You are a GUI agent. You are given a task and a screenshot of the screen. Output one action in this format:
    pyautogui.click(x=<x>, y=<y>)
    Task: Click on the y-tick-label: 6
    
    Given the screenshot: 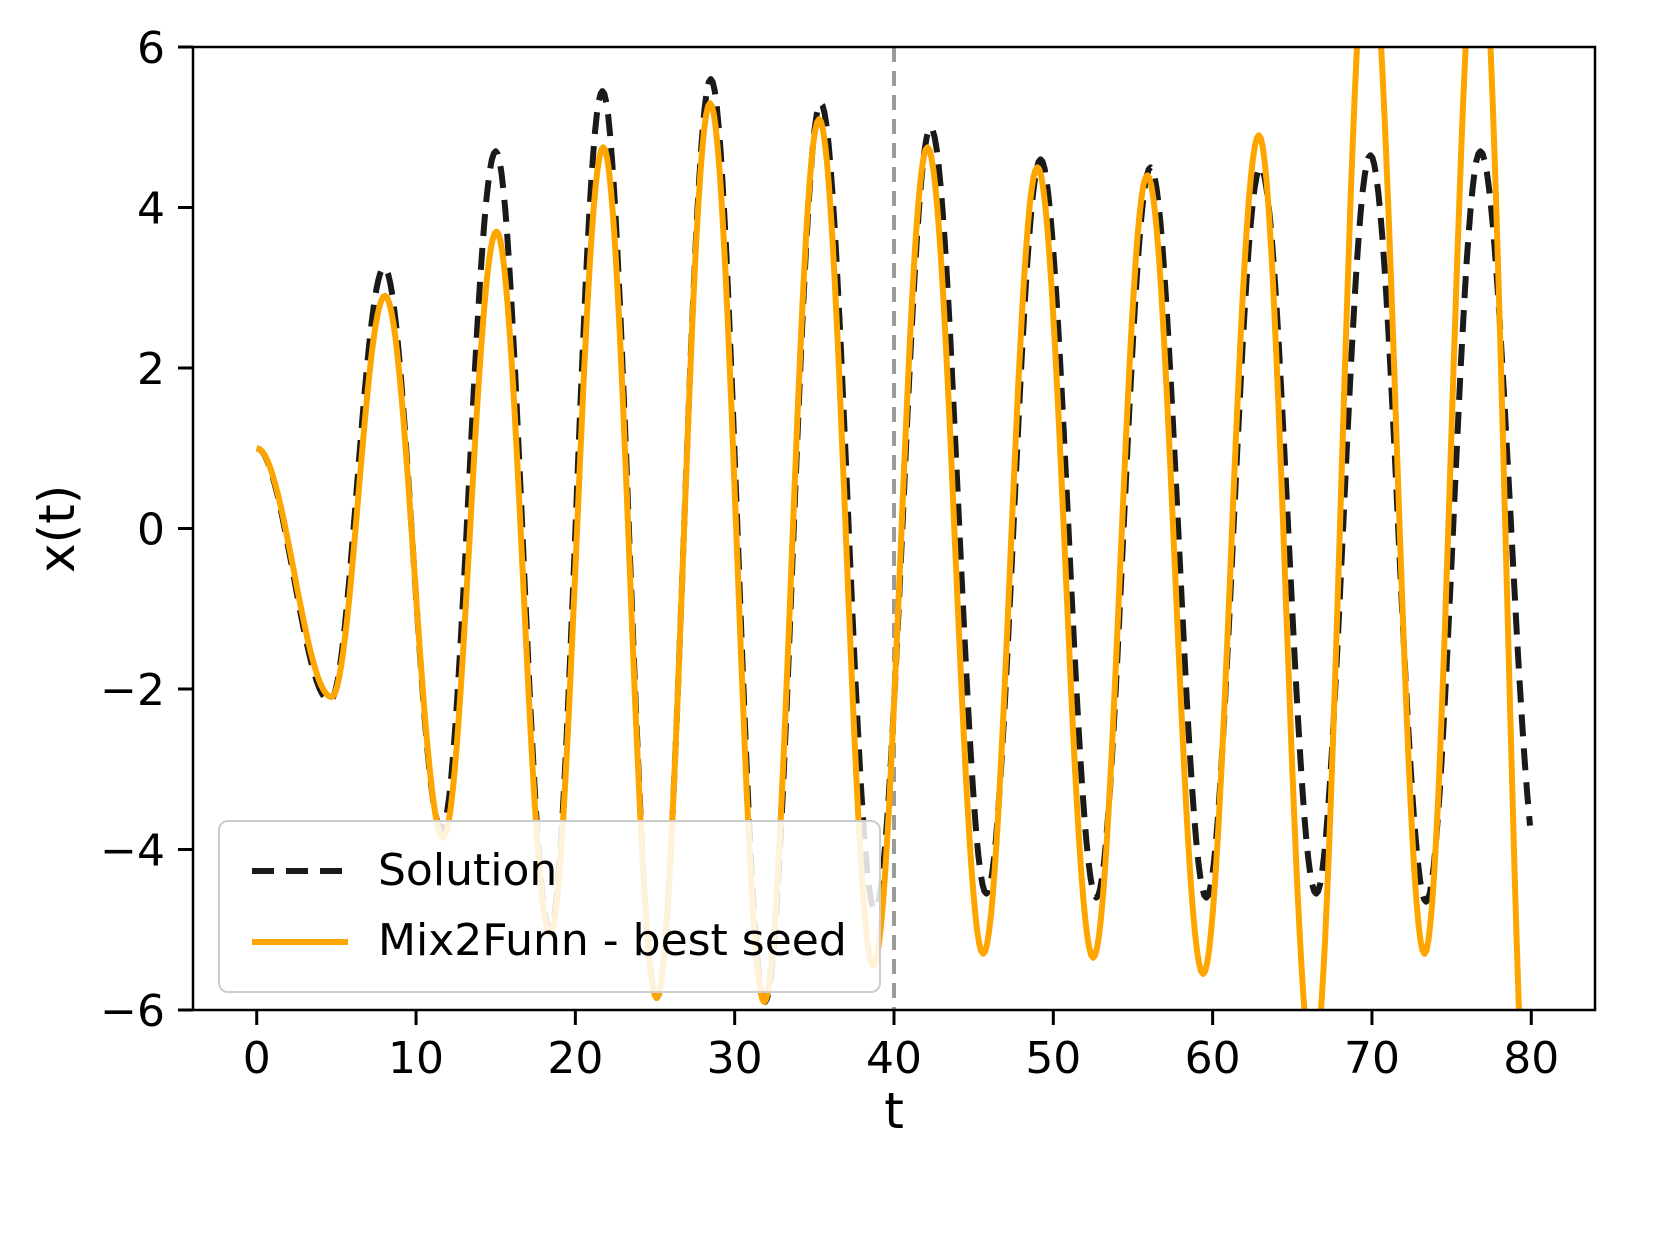 What is the action you would take?
    pyautogui.click(x=151, y=48)
    